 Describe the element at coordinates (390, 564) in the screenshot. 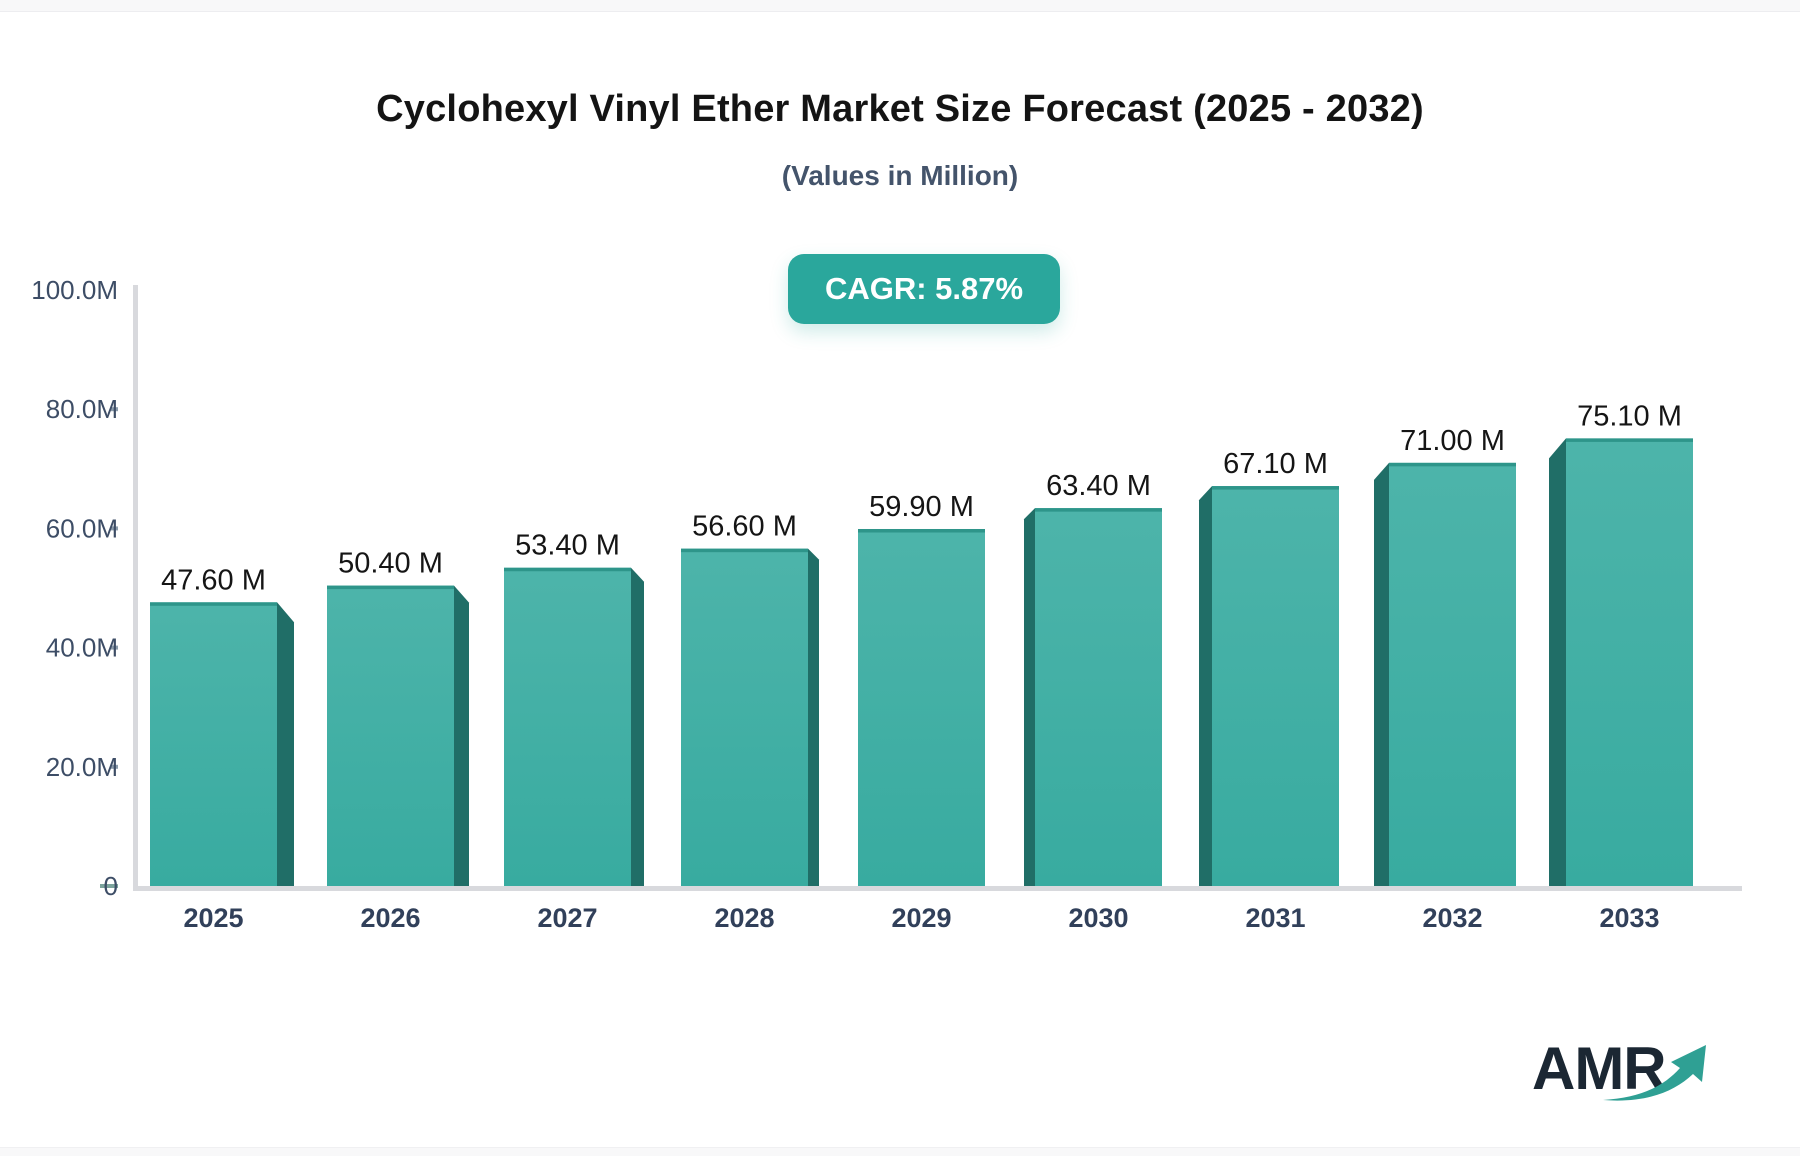

I see `bar-value-label: 50.40 M` at that location.